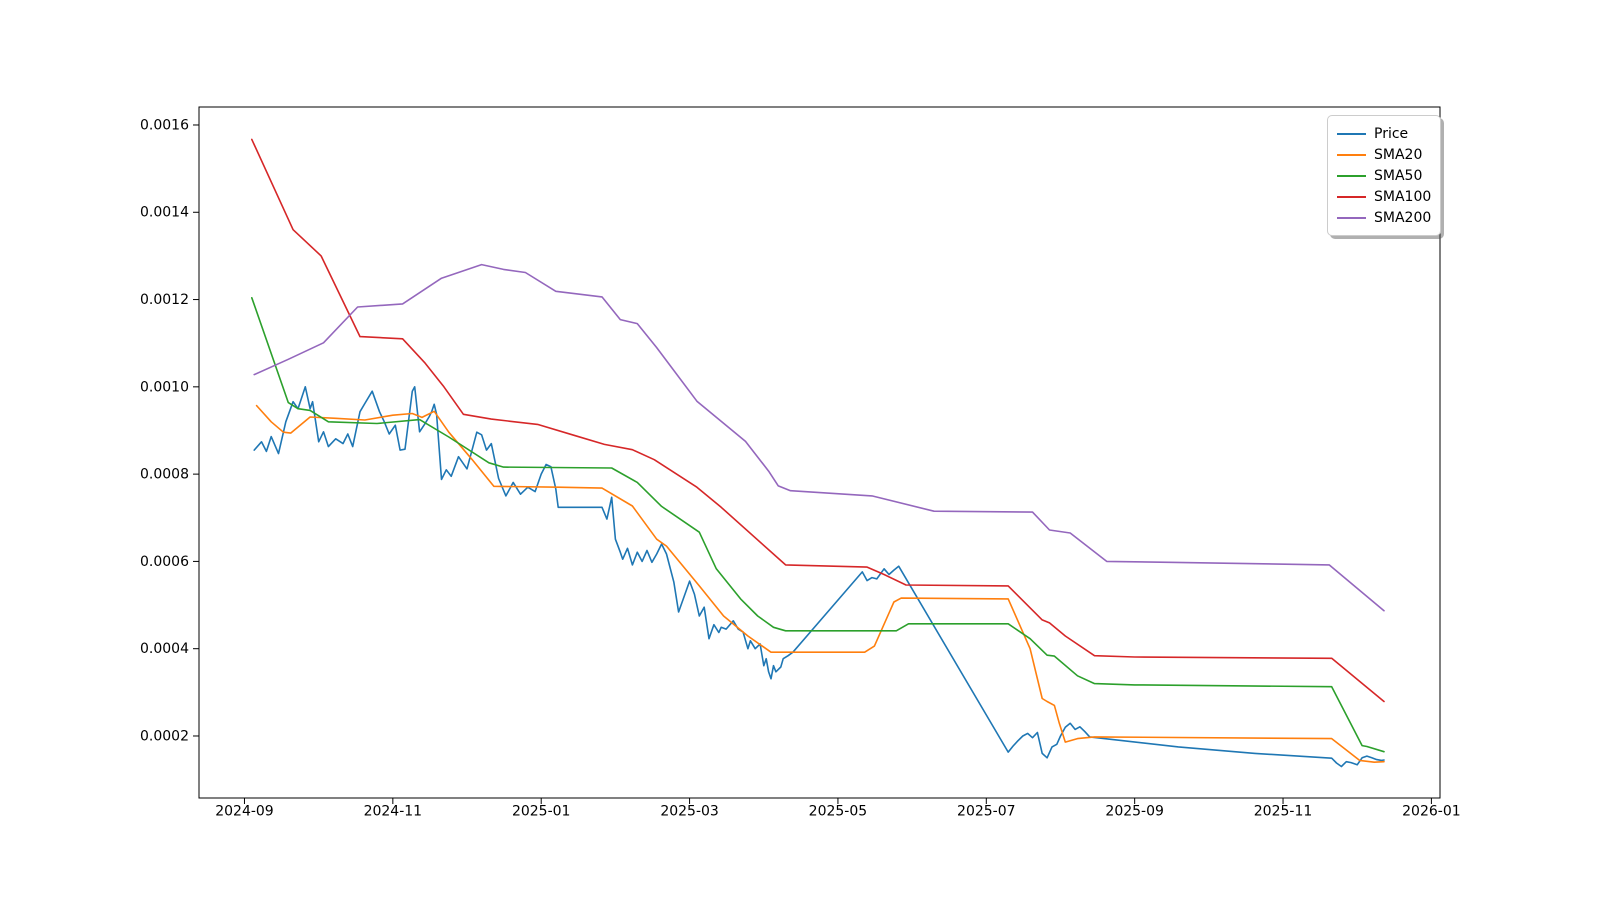 The height and width of the screenshot is (900, 1600). Describe the element at coordinates (1391, 133) in the screenshot. I see `legend-label: Price` at that location.